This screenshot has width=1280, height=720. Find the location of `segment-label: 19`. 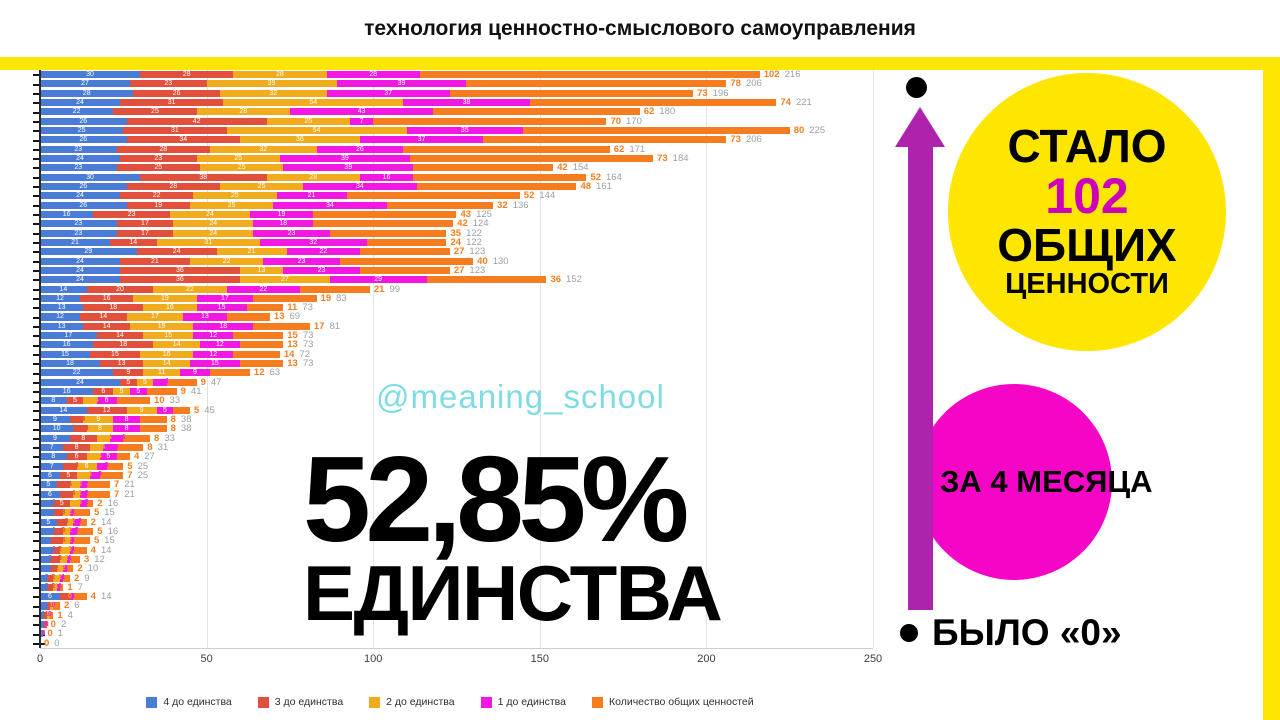

segment-label: 19 is located at coordinates (281, 214).